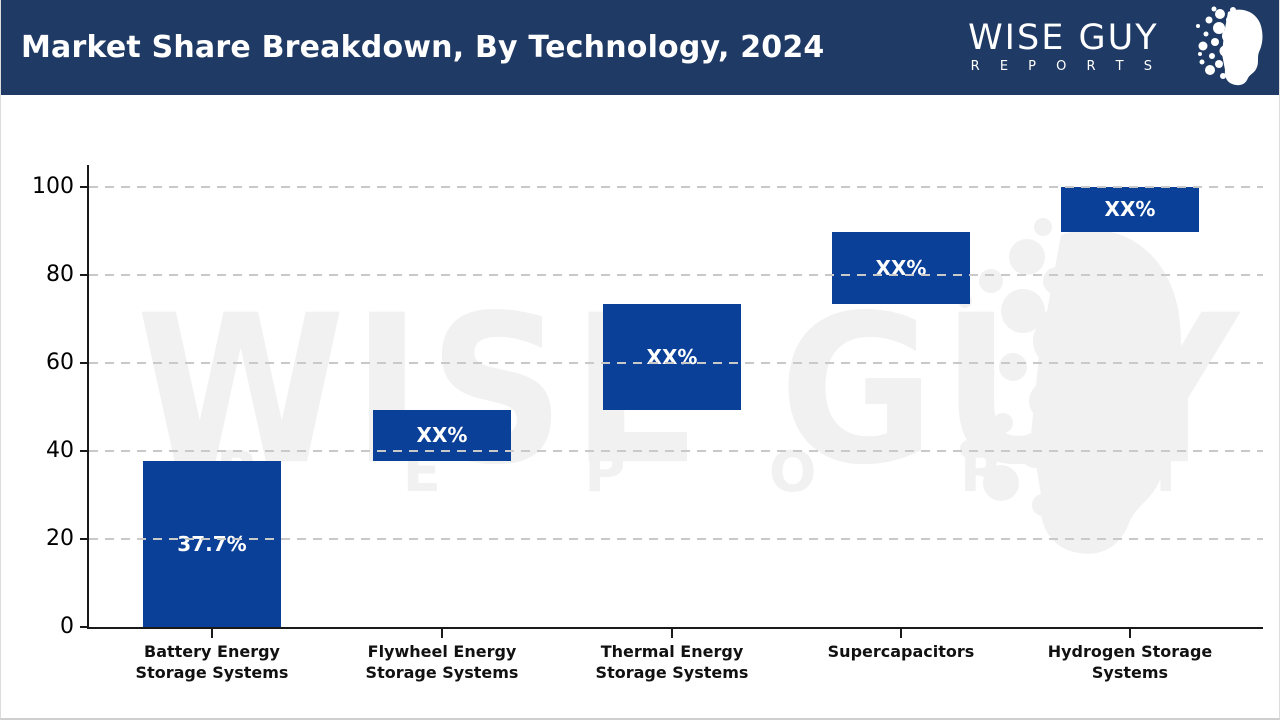 This screenshot has width=1280, height=720. I want to click on logo-subtitle: R E P O R T S, so click(1065, 66).